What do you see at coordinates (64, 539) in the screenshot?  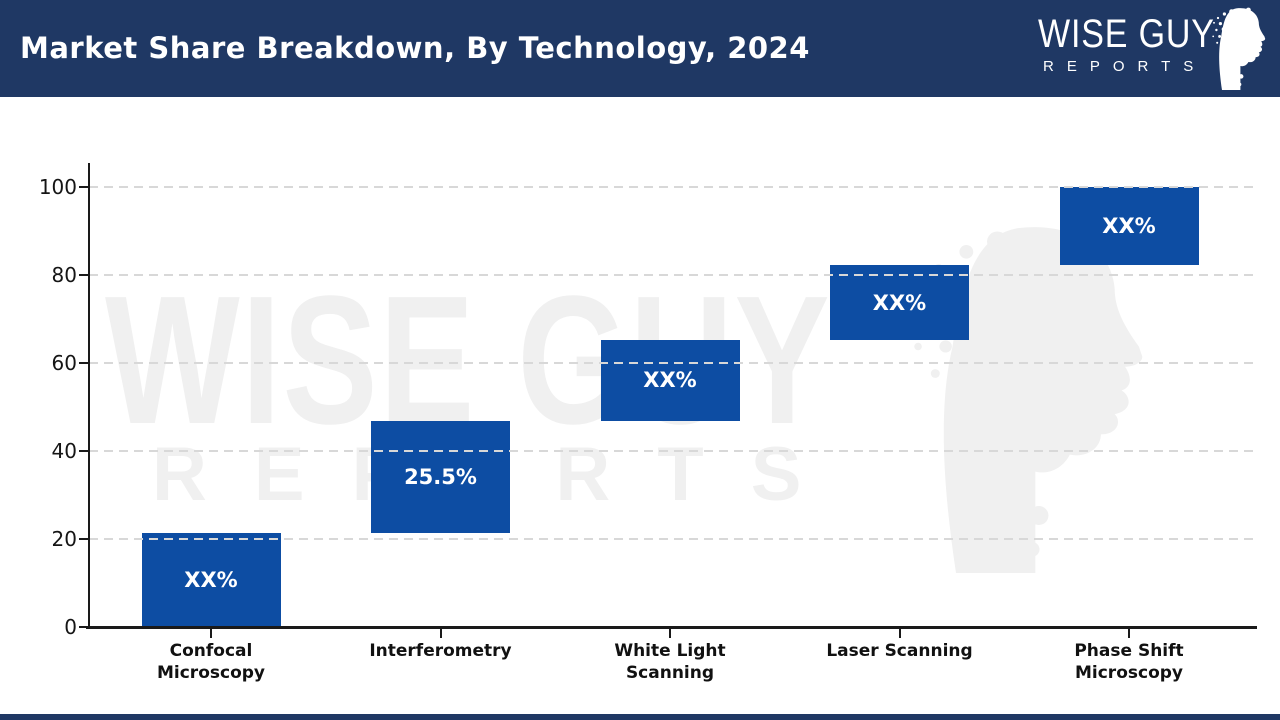 I see `y-axis-tick-label-20: 20` at bounding box center [64, 539].